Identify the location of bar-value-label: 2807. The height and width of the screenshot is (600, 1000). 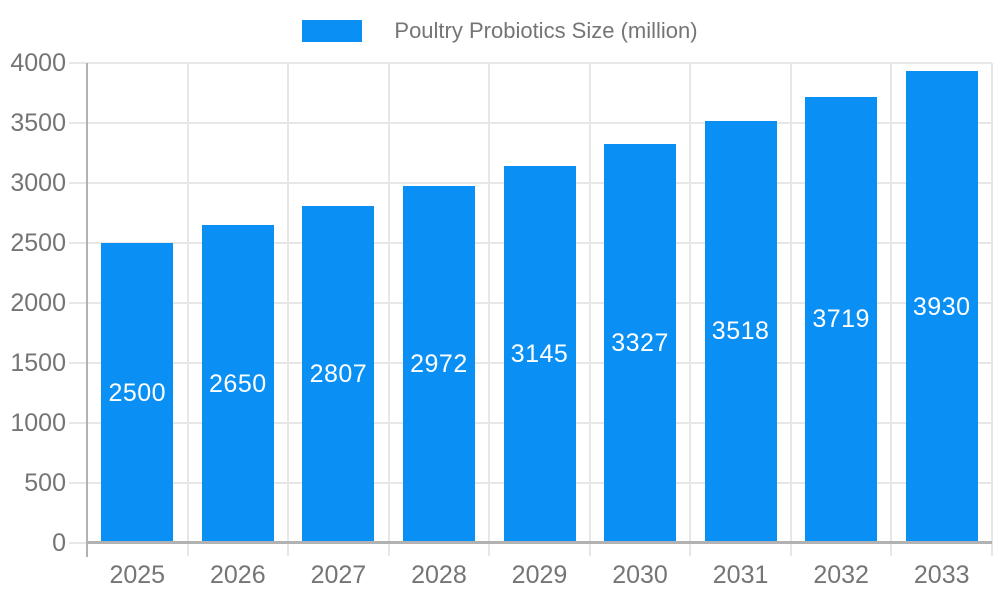
(338, 374).